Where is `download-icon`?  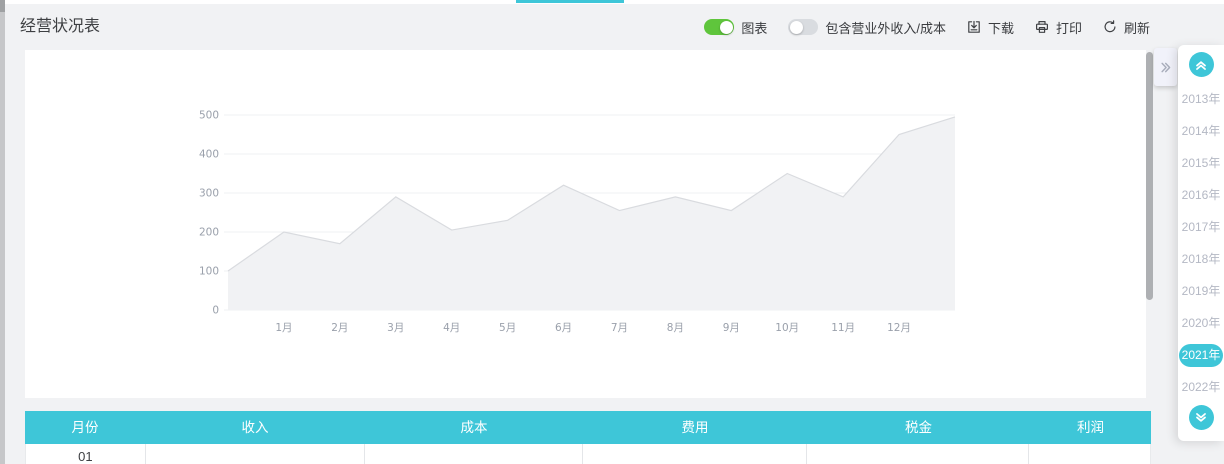
download-icon is located at coordinates (974, 26).